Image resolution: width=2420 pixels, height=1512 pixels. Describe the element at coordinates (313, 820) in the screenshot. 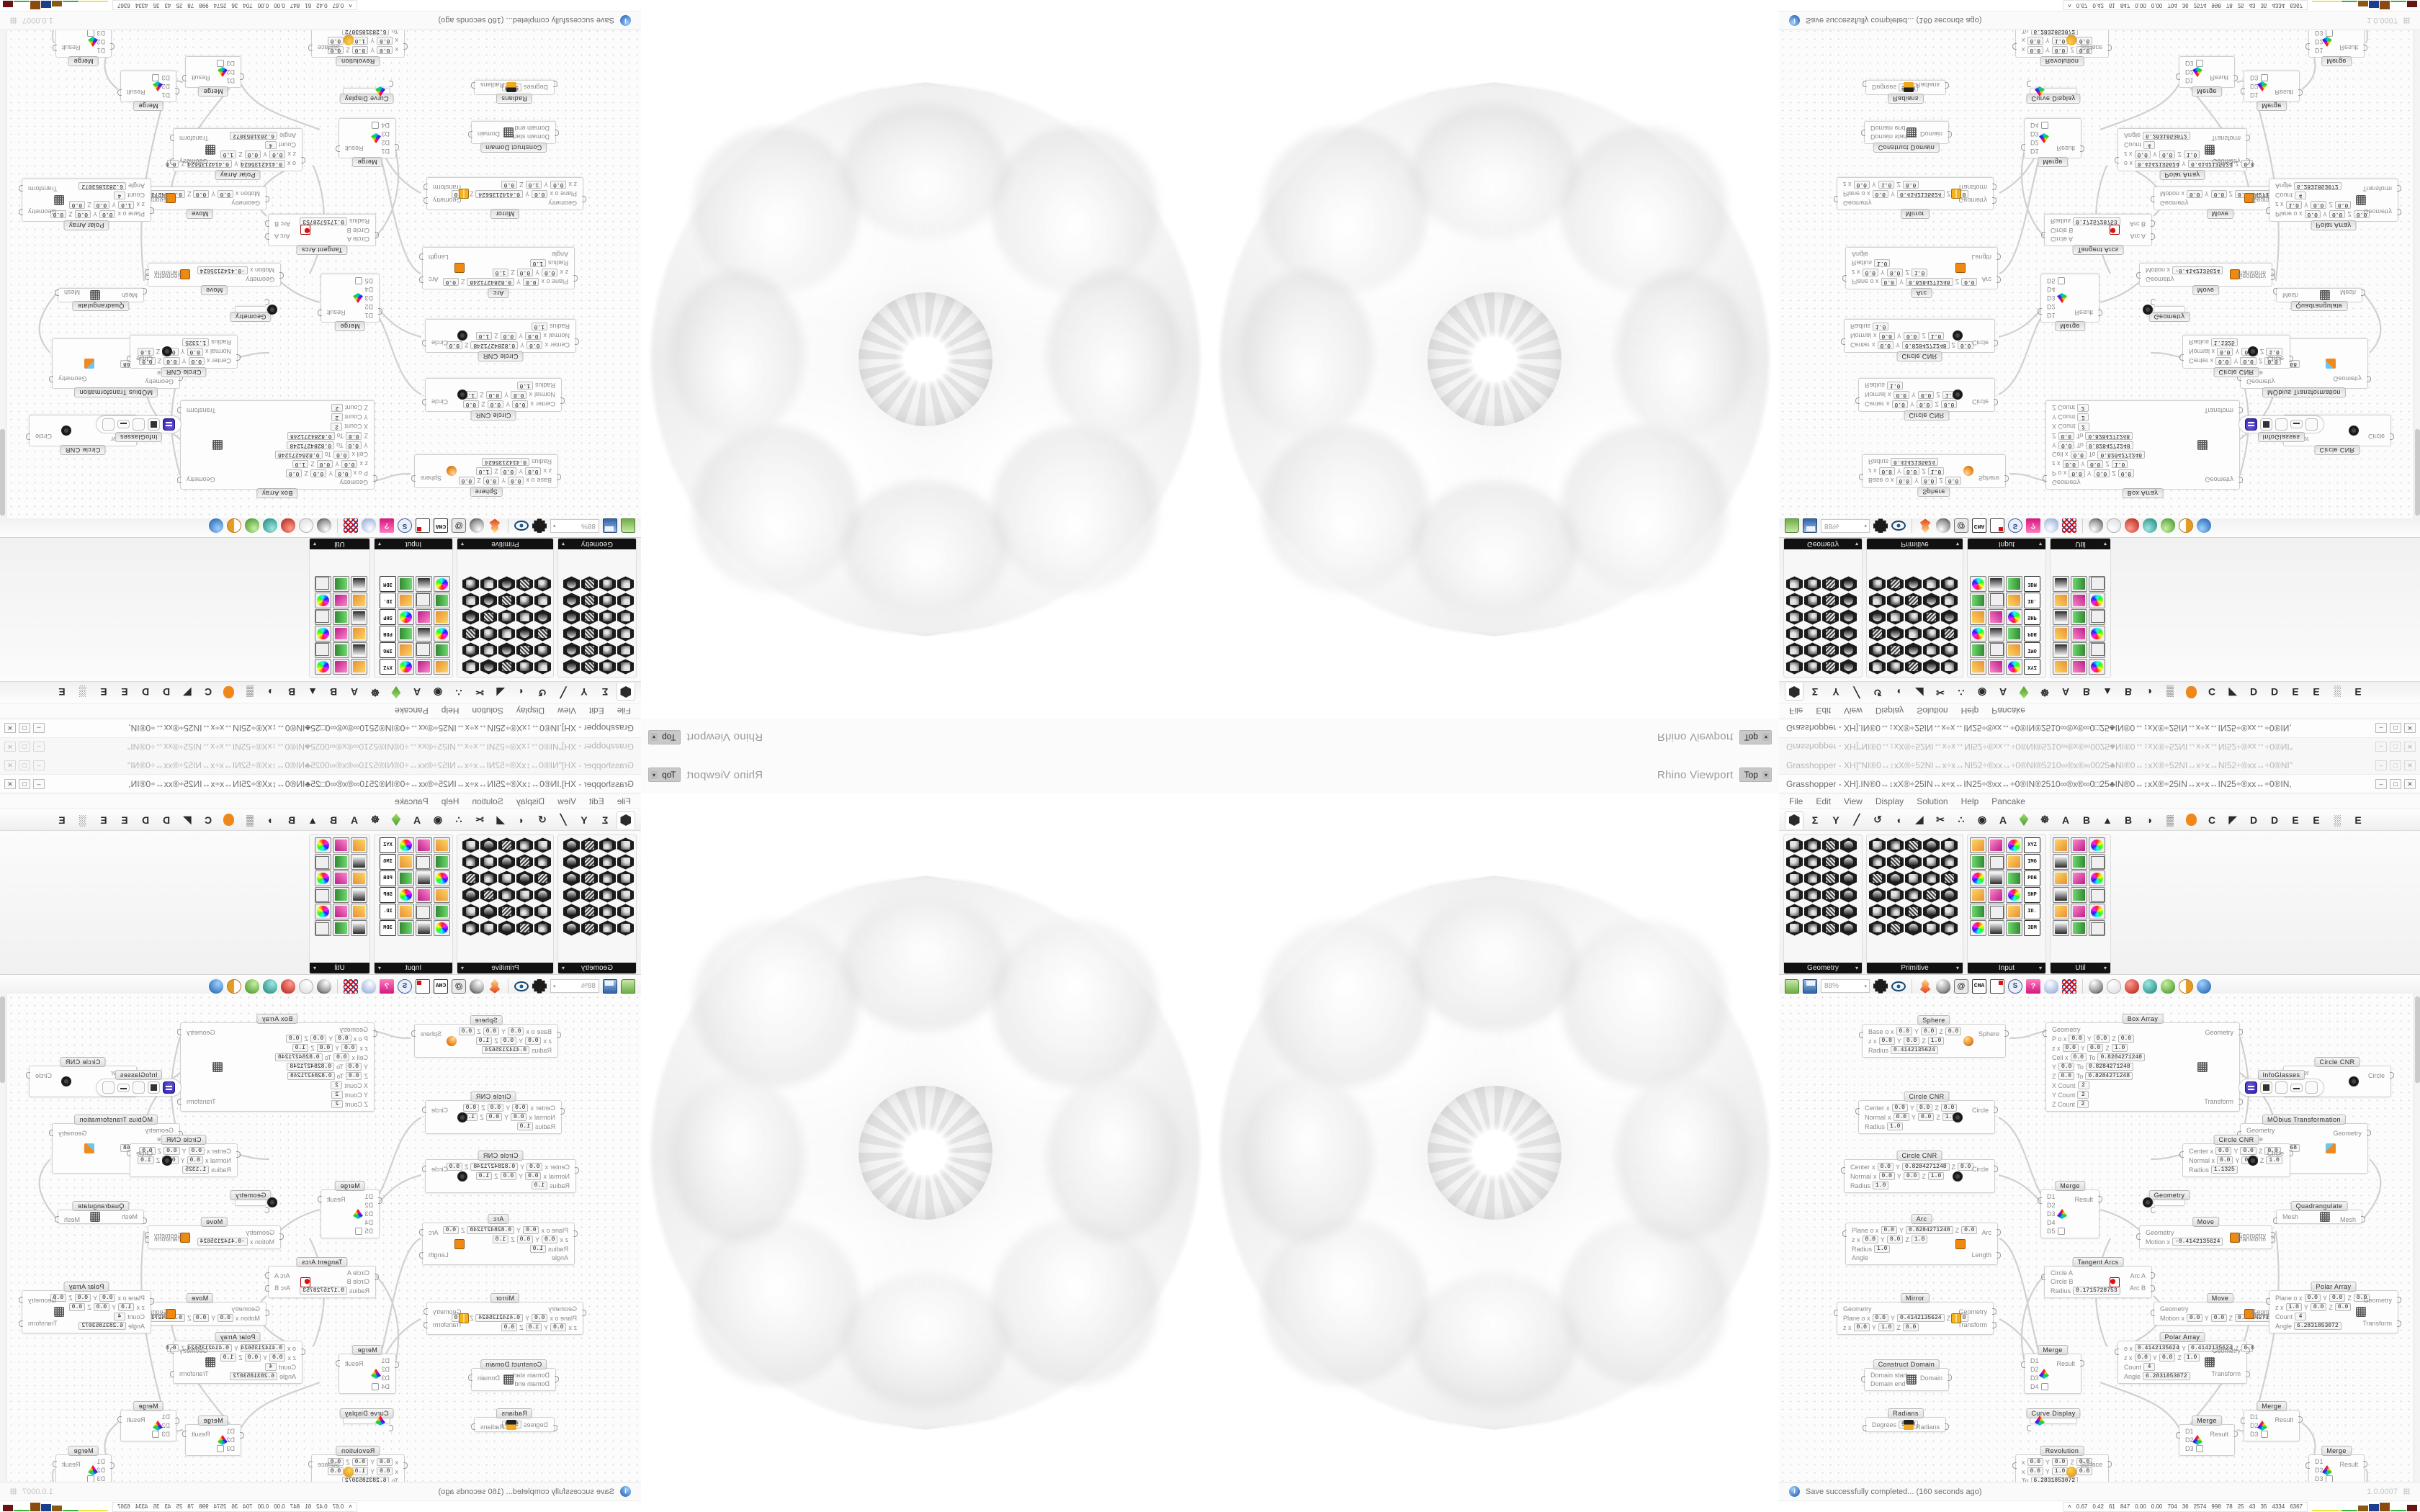

I see `ribbon-terrain-tab: ▲` at that location.